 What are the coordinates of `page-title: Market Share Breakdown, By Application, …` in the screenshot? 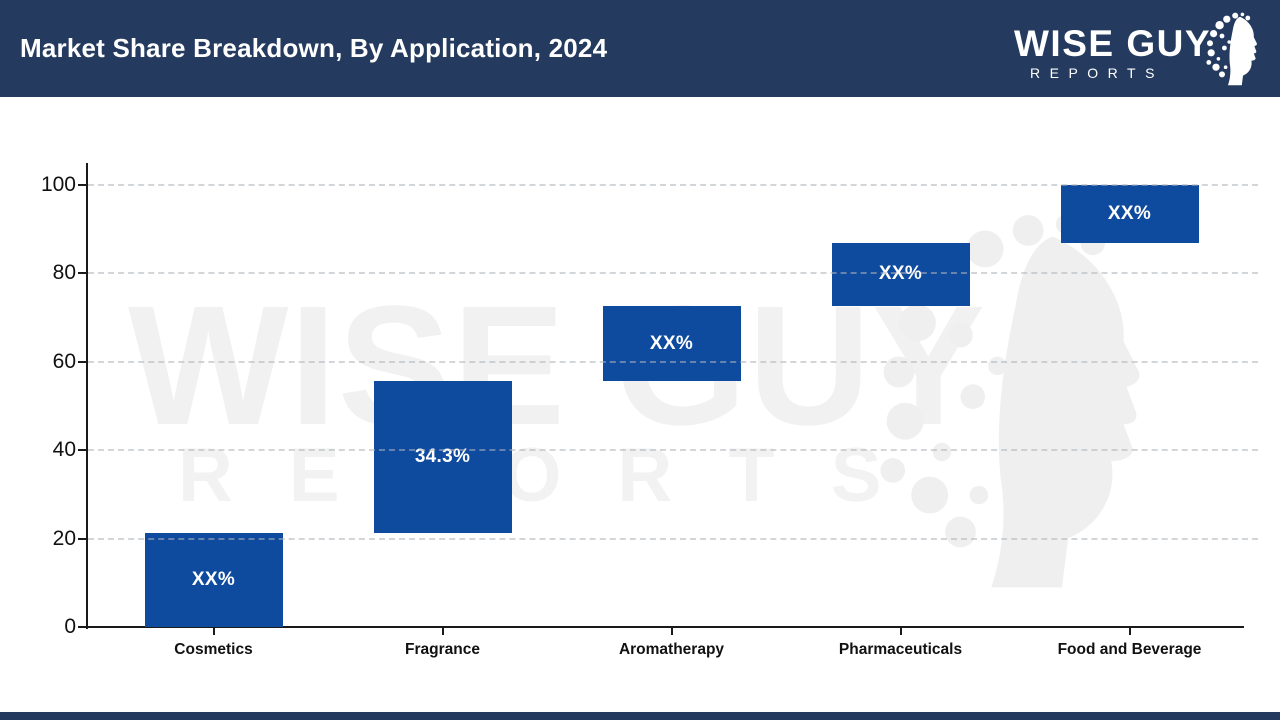 It's located at (314, 48).